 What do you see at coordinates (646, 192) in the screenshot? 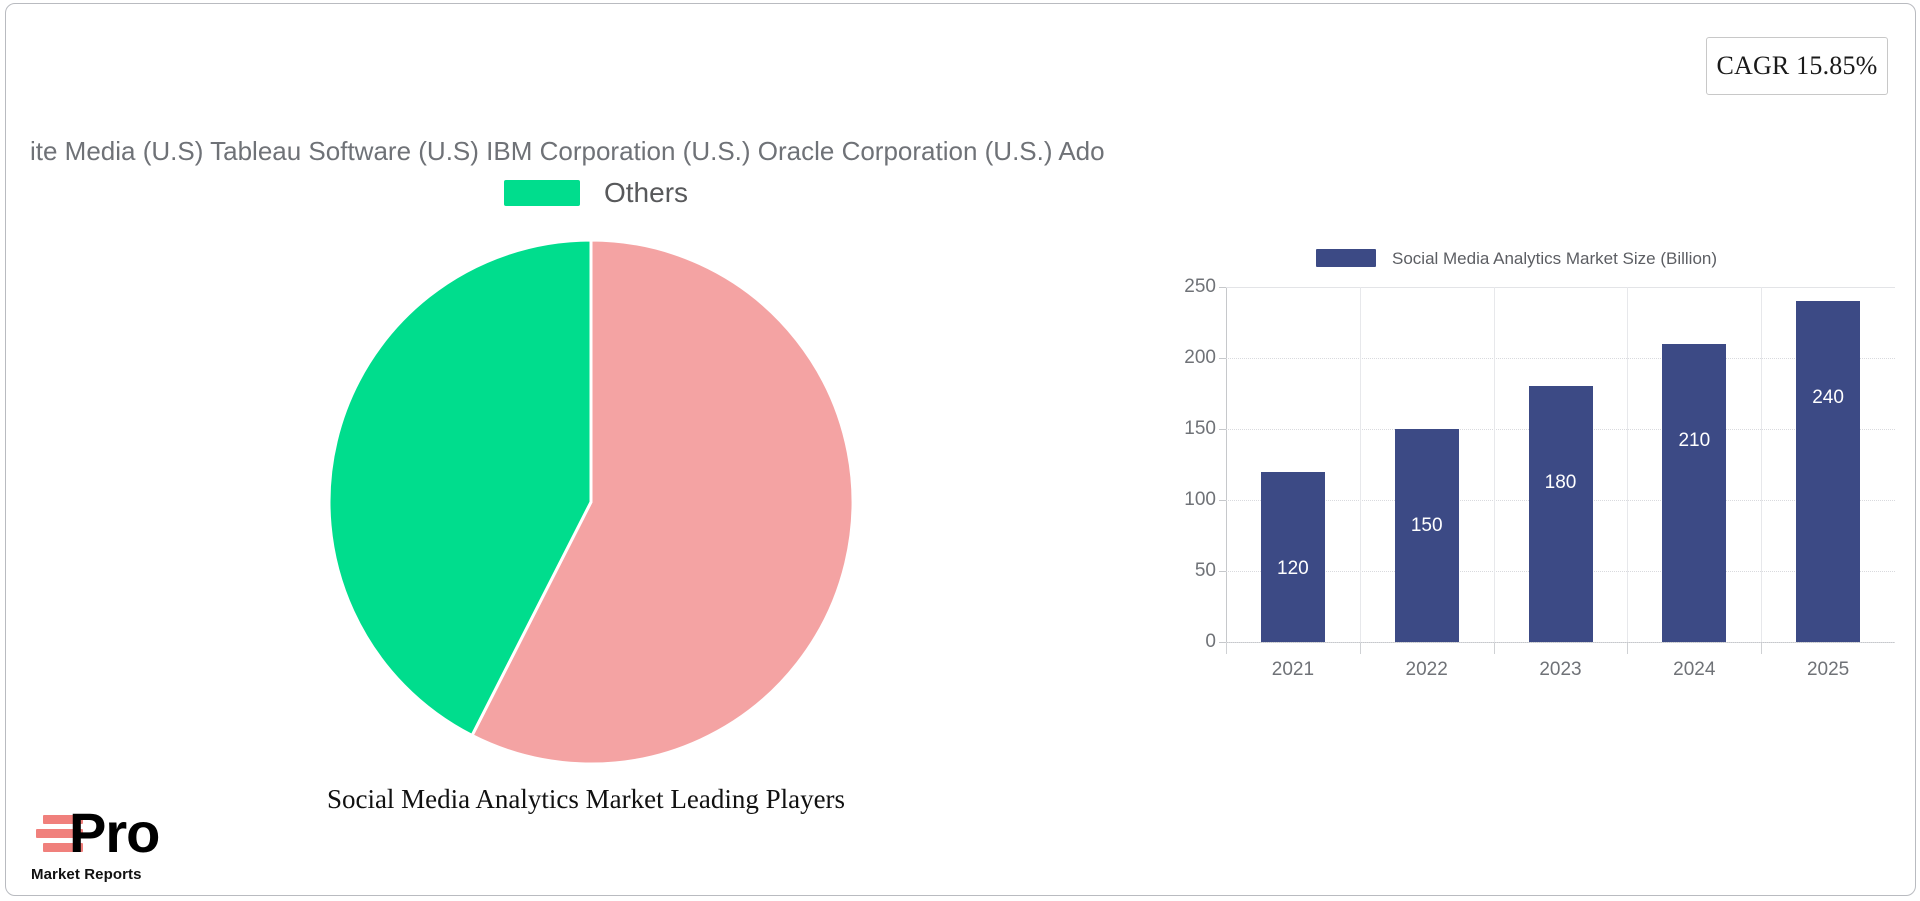
I see `pie-legend-label: Others` at bounding box center [646, 192].